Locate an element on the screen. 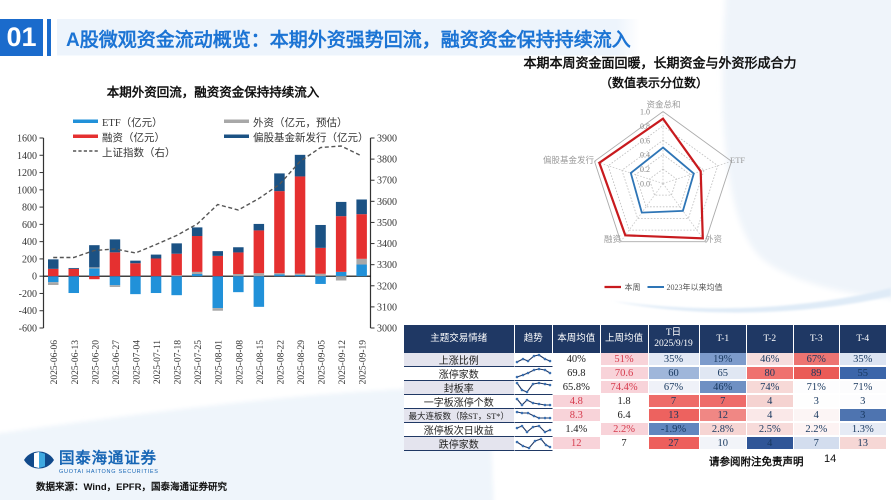 This screenshot has width=891, height=500. svg-text: 3300 is located at coordinates (387, 265).